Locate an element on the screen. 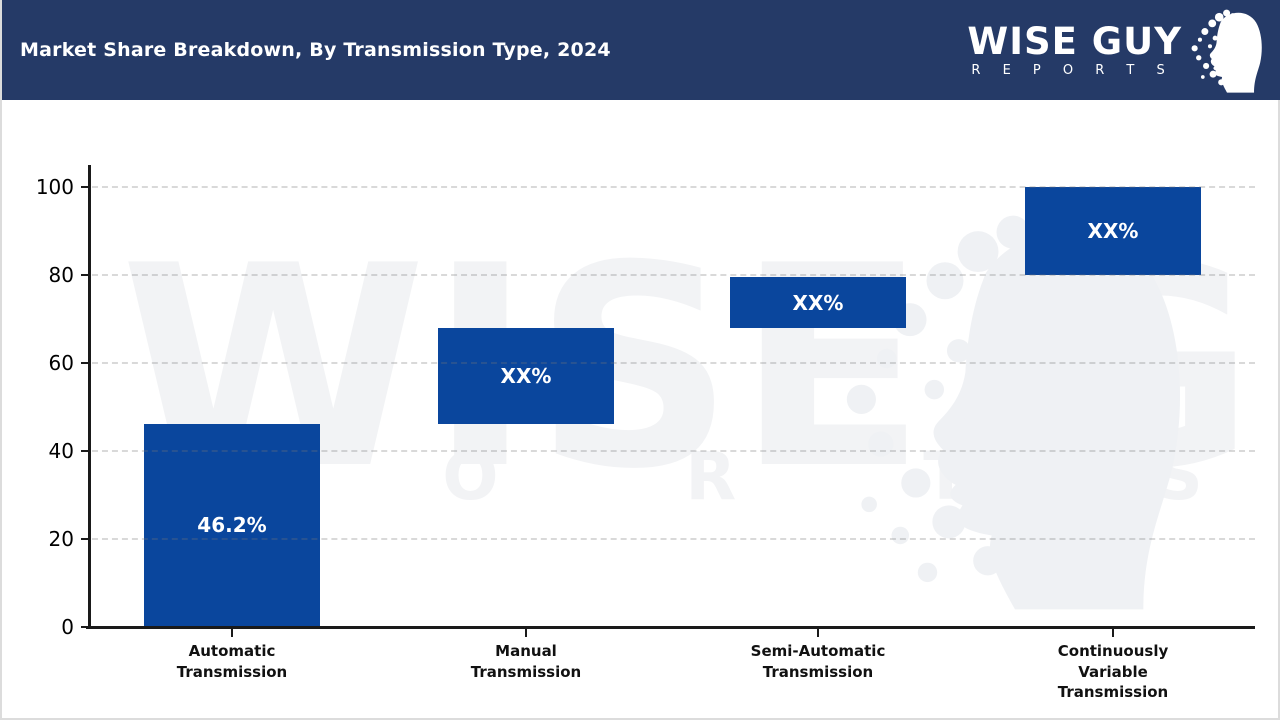  category-label: Automatic Transmission is located at coordinates (232, 661).